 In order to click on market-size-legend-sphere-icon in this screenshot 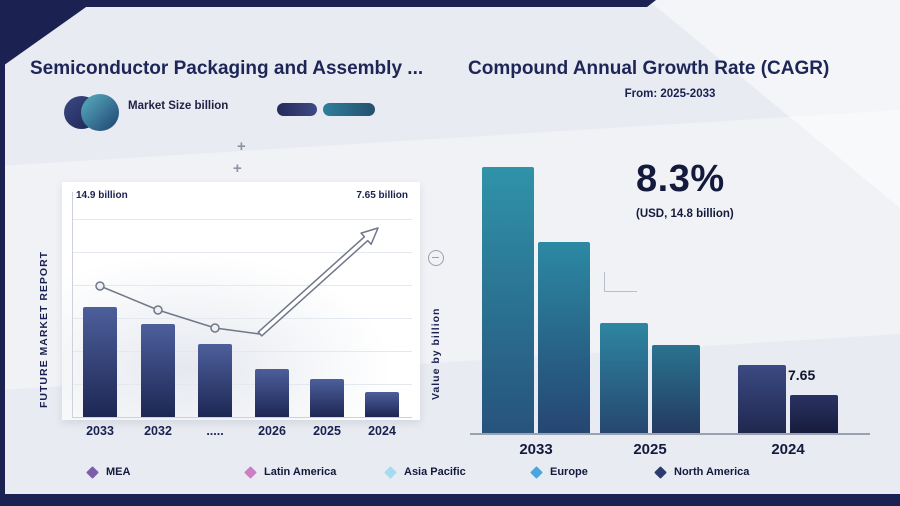, I will do `click(92, 112)`.